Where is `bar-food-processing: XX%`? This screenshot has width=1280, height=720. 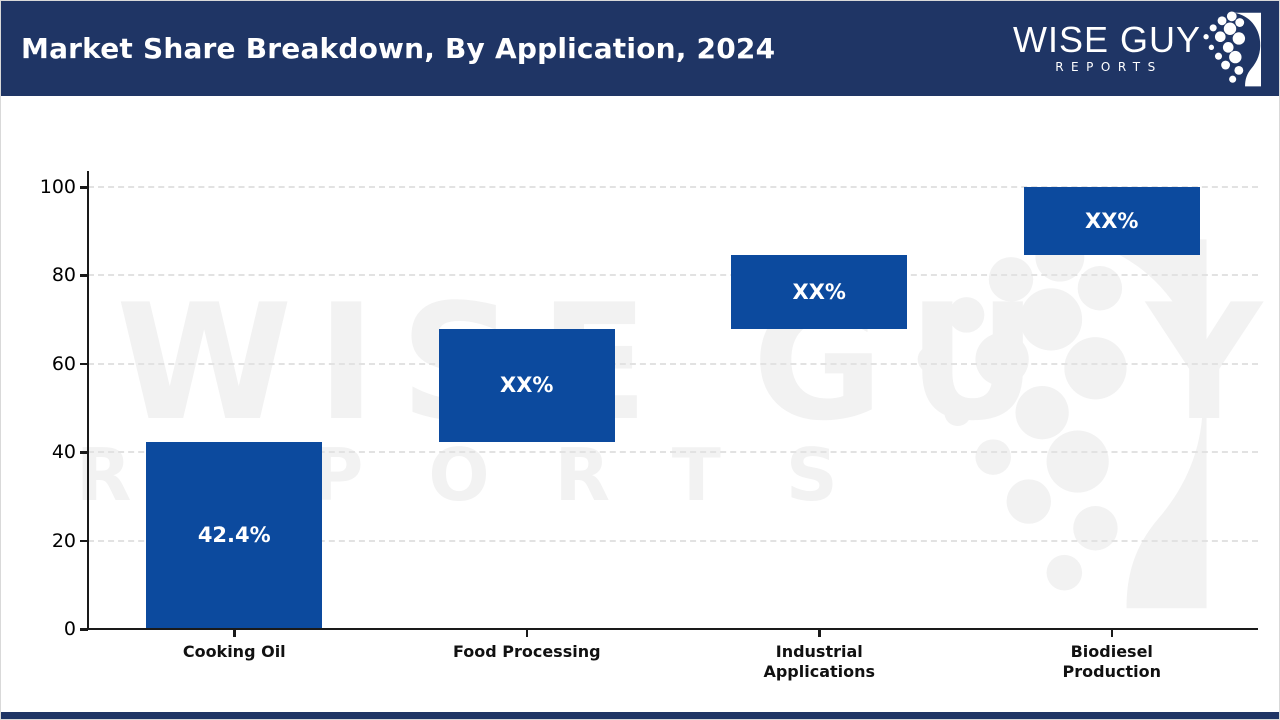
bar-food-processing: XX% is located at coordinates (526, 385).